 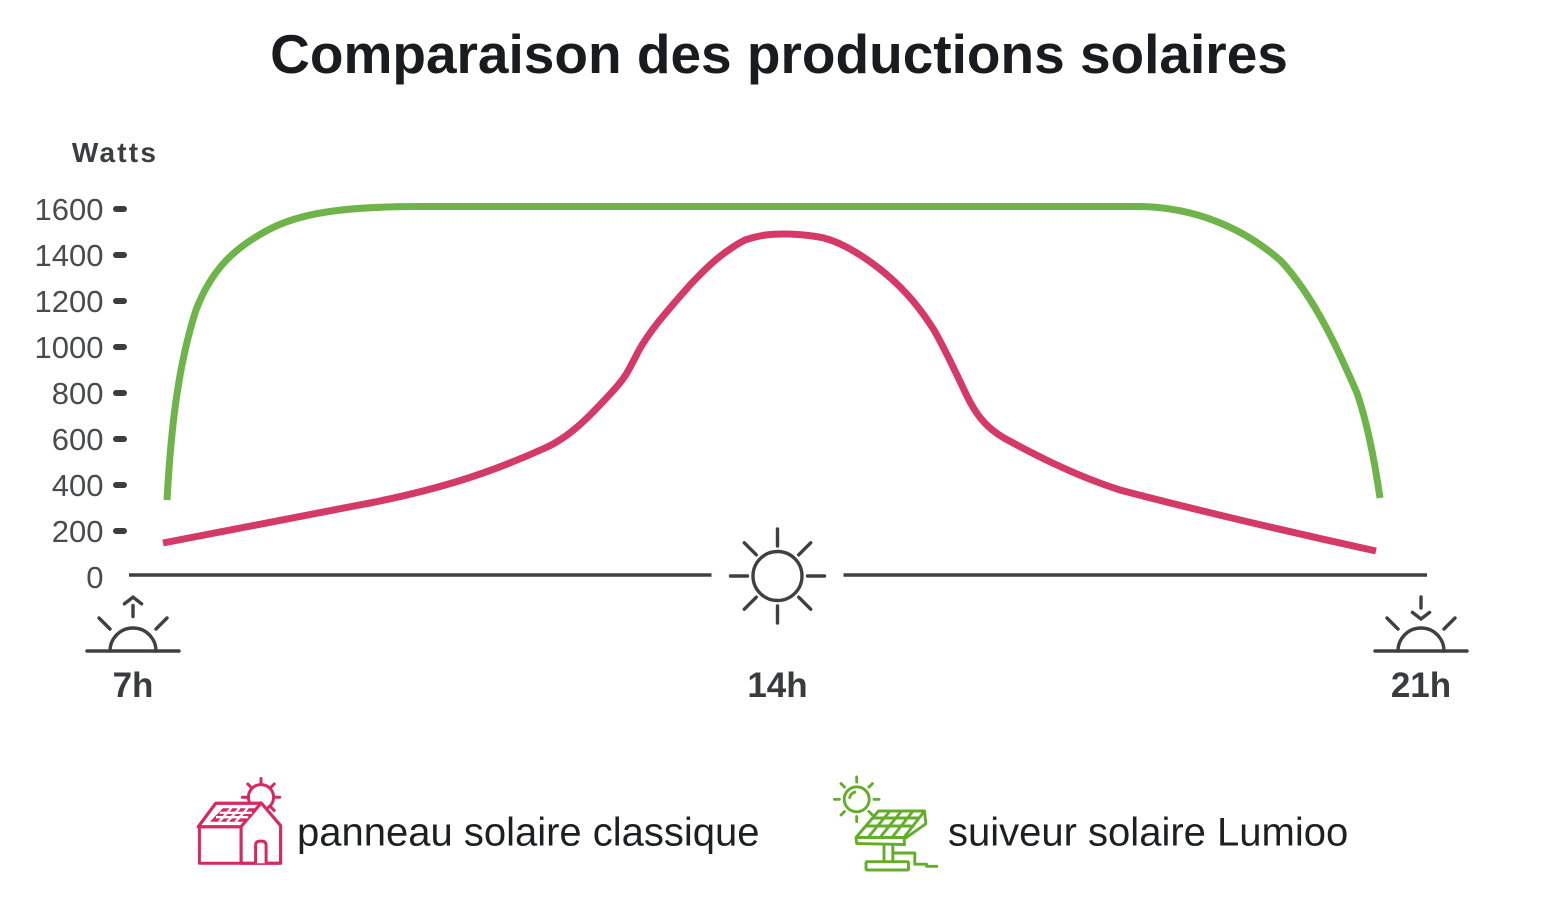 What do you see at coordinates (133, 685) in the screenshot?
I see `svg-text: 7h` at bounding box center [133, 685].